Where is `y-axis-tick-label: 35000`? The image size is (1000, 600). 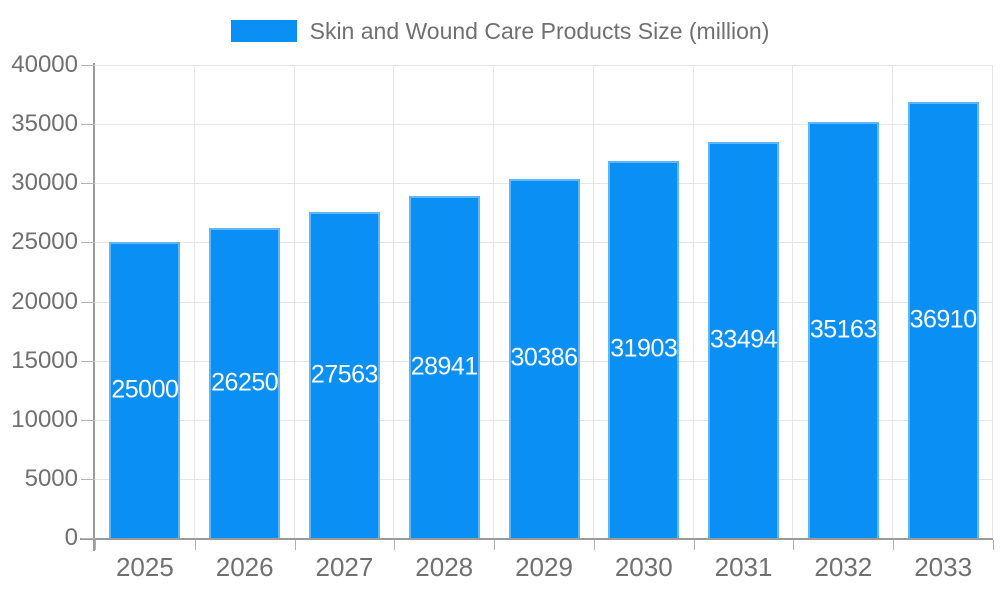 y-axis-tick-label: 35000 is located at coordinates (44, 124).